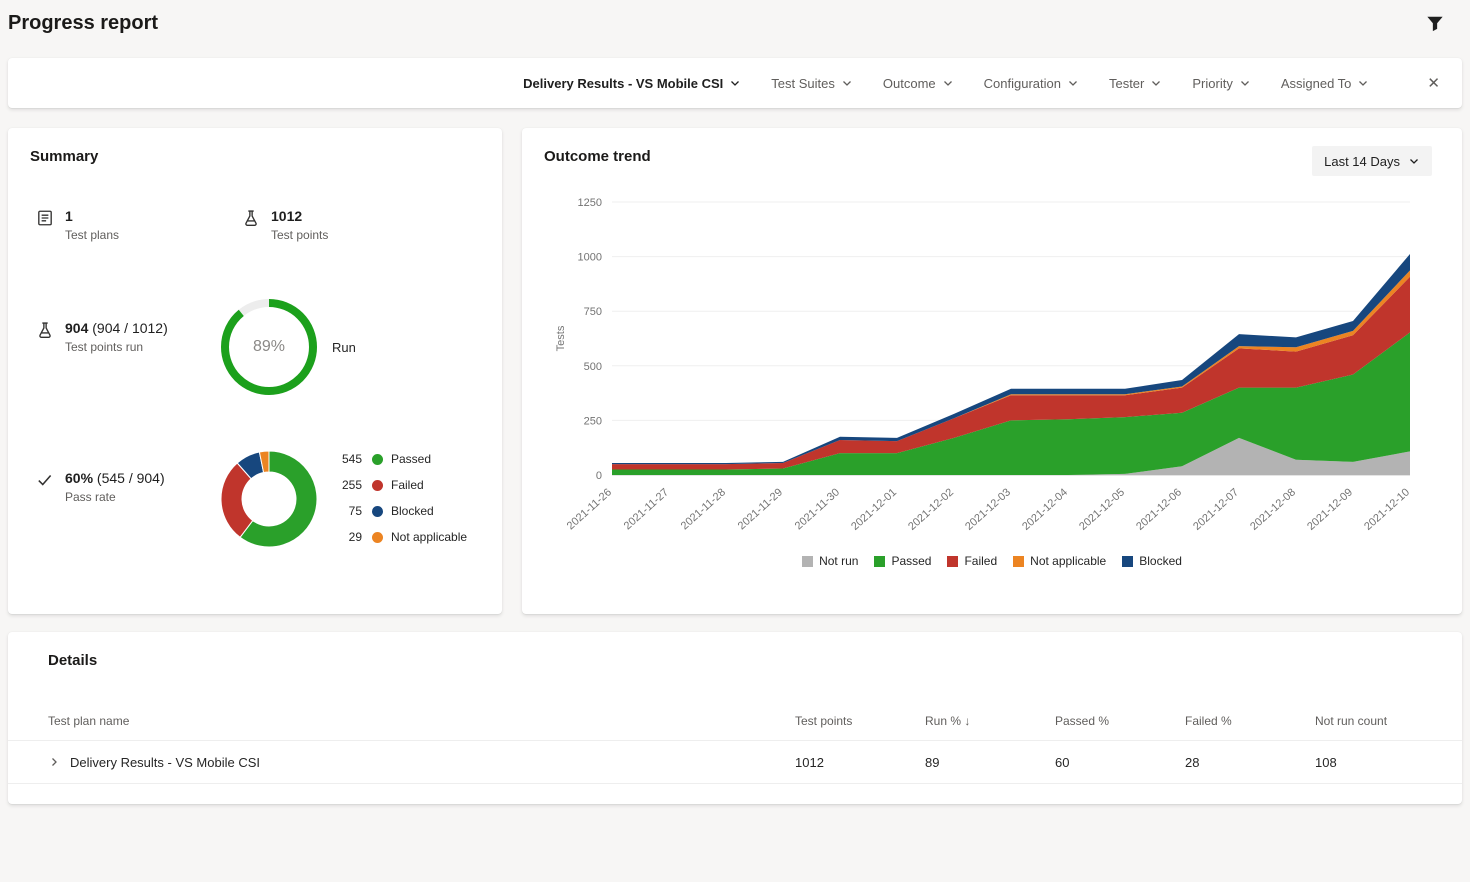 The image size is (1470, 882). I want to click on top-header: Progress report, so click(735, 24).